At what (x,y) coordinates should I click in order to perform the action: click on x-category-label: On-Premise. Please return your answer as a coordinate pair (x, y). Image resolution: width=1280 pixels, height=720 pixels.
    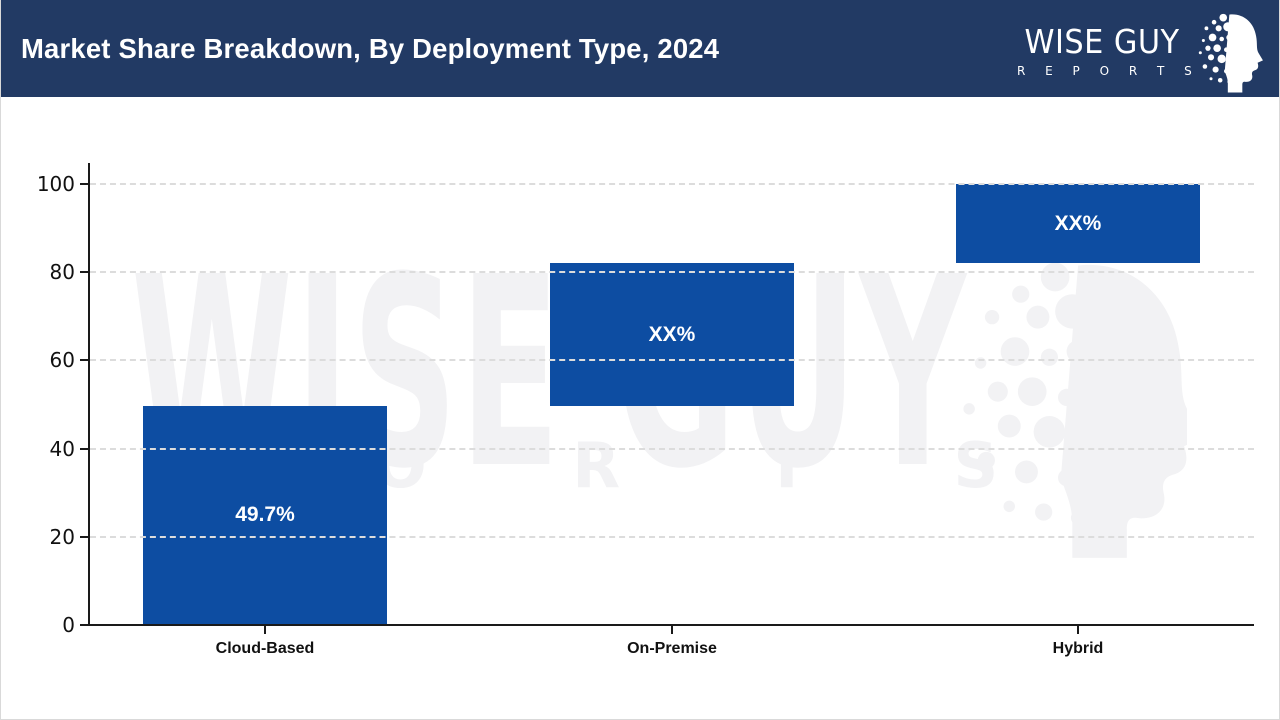
    Looking at the image, I should click on (672, 648).